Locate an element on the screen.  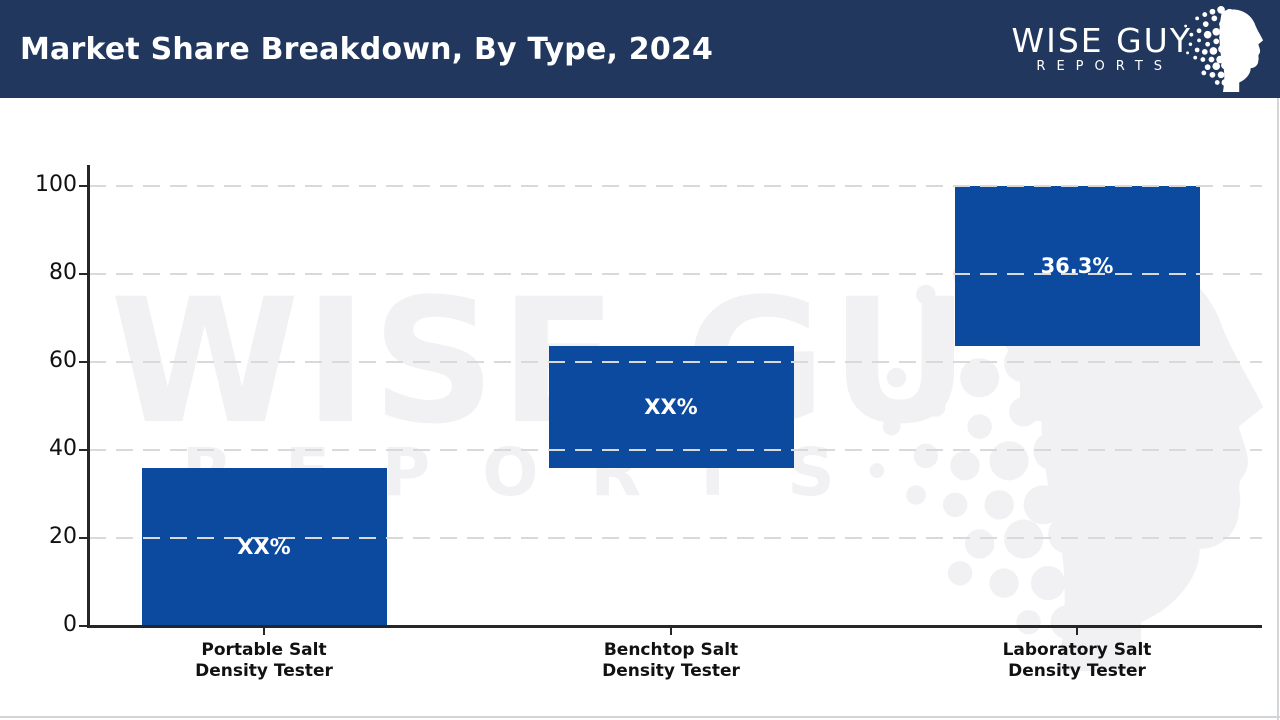
chart-title: Market Share Breakdown, By Type, 2024 is located at coordinates (367, 49).